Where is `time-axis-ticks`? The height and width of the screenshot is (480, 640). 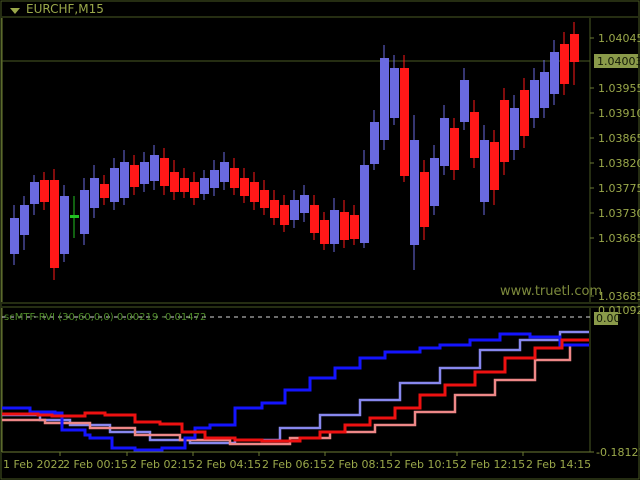 time-axis-ticks is located at coordinates (291, 454).